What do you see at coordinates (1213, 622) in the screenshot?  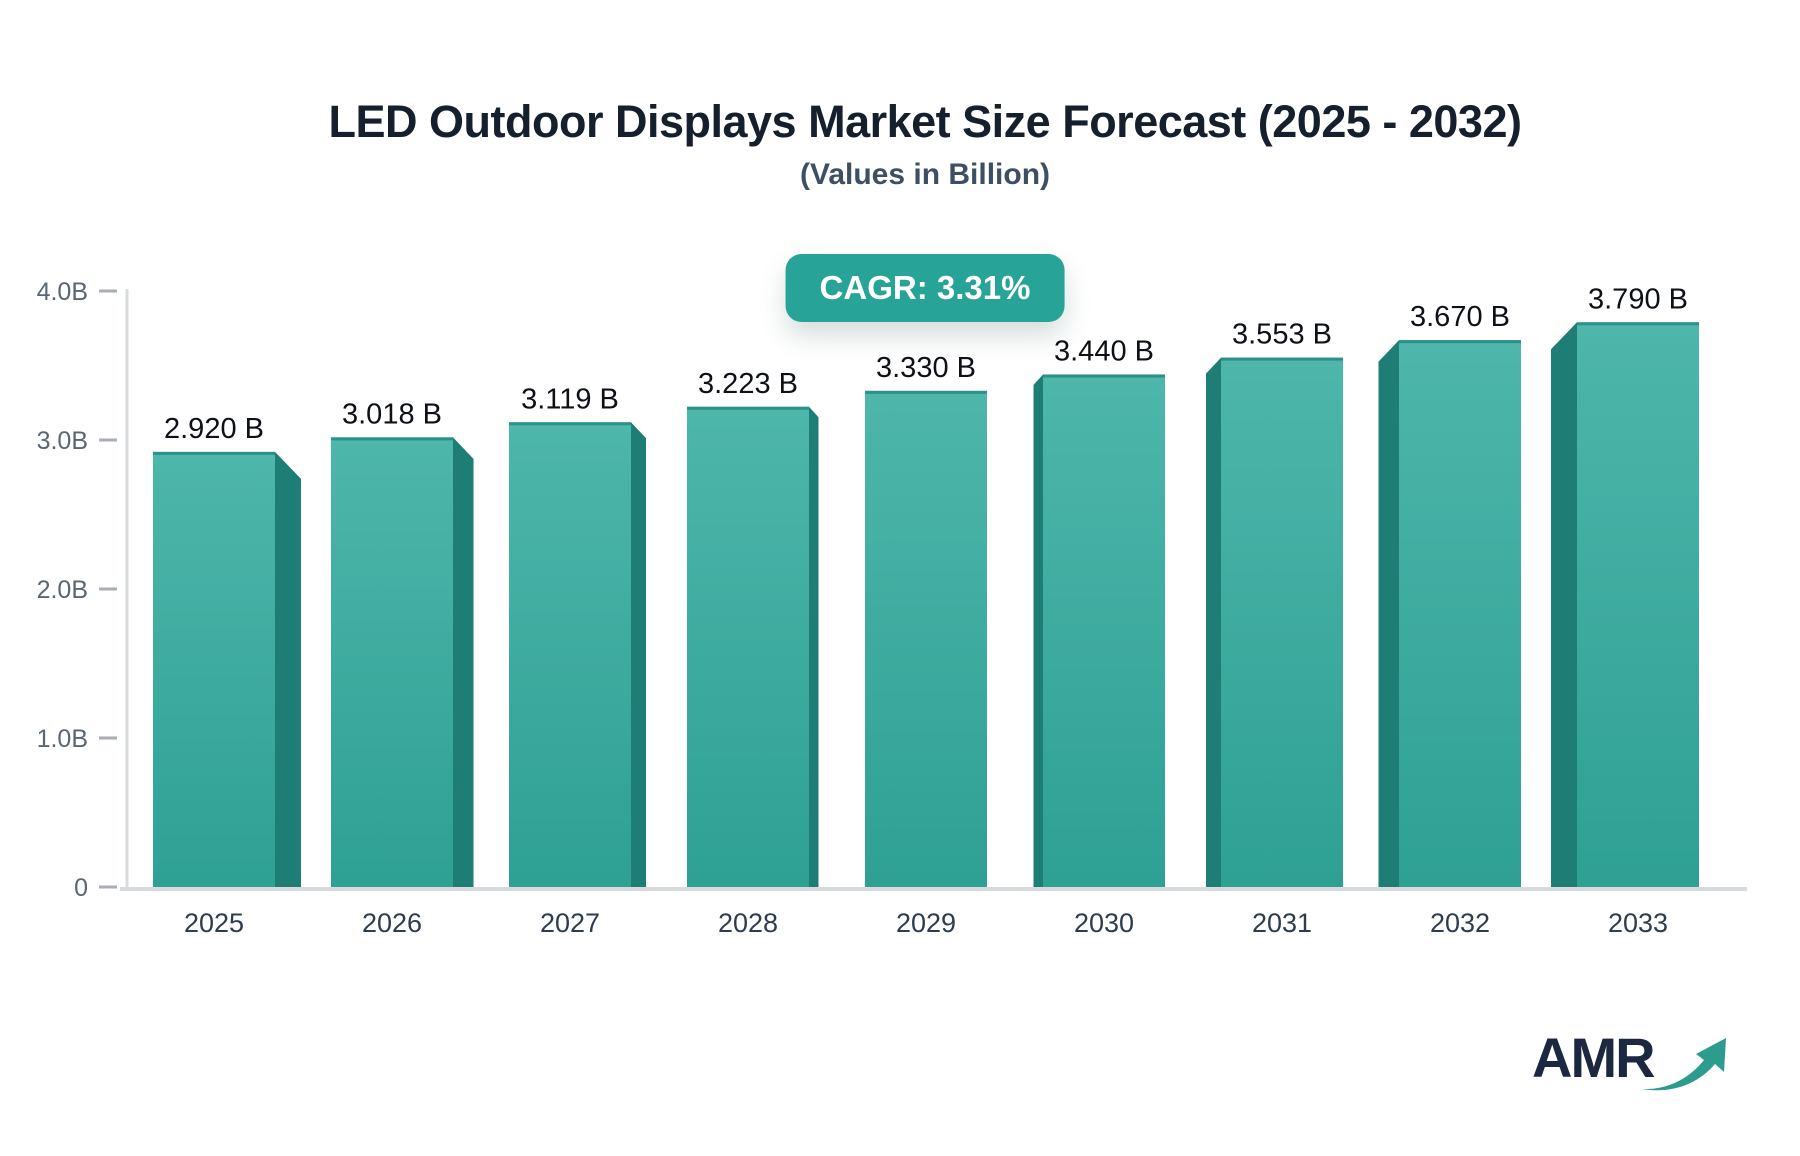 I see `bar-side-2031` at bounding box center [1213, 622].